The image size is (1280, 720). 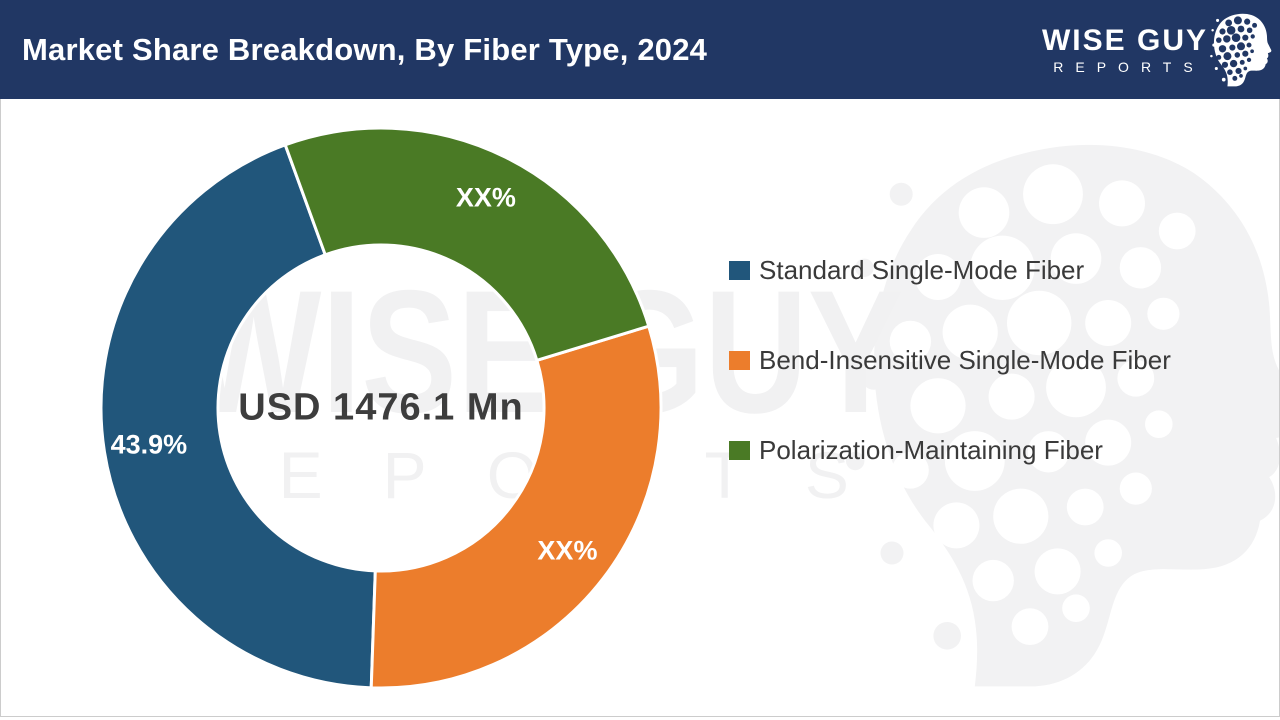 I want to click on donut-segment-bend-insensitive-single-mode-fiber, so click(x=516, y=507).